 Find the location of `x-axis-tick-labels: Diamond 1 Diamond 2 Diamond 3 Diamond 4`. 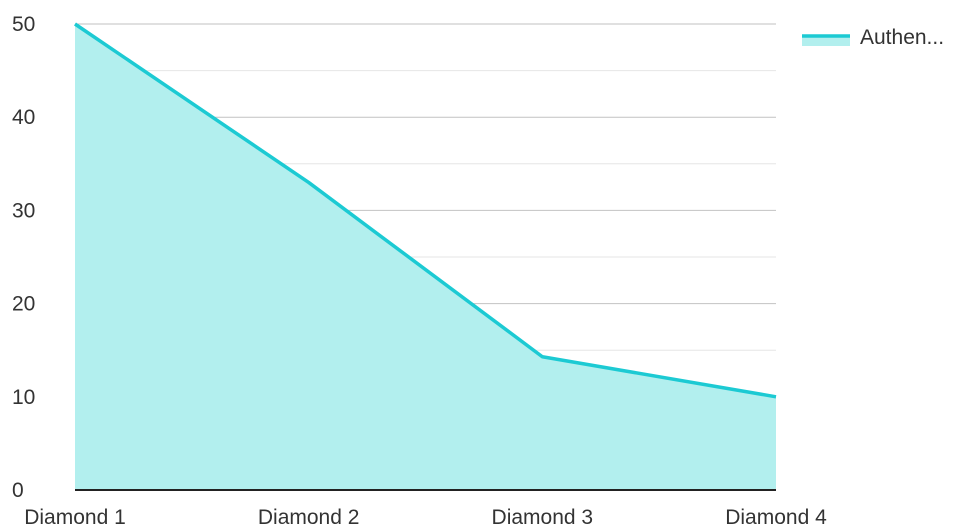

x-axis-tick-labels: Diamond 1 Diamond 2 Diamond 3 Diamond 4 is located at coordinates (425, 517).